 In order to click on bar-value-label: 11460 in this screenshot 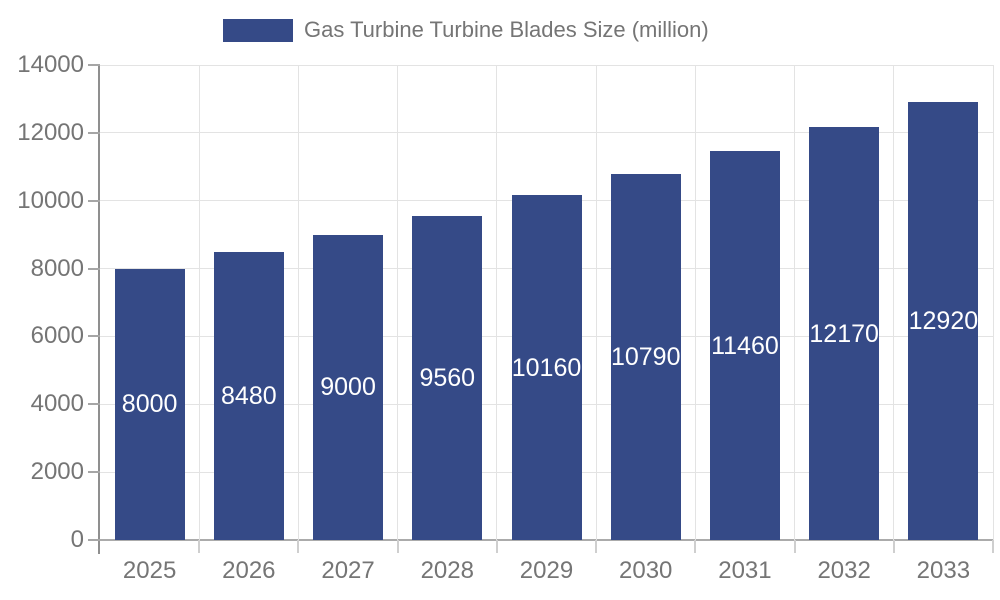, I will do `click(745, 345)`.